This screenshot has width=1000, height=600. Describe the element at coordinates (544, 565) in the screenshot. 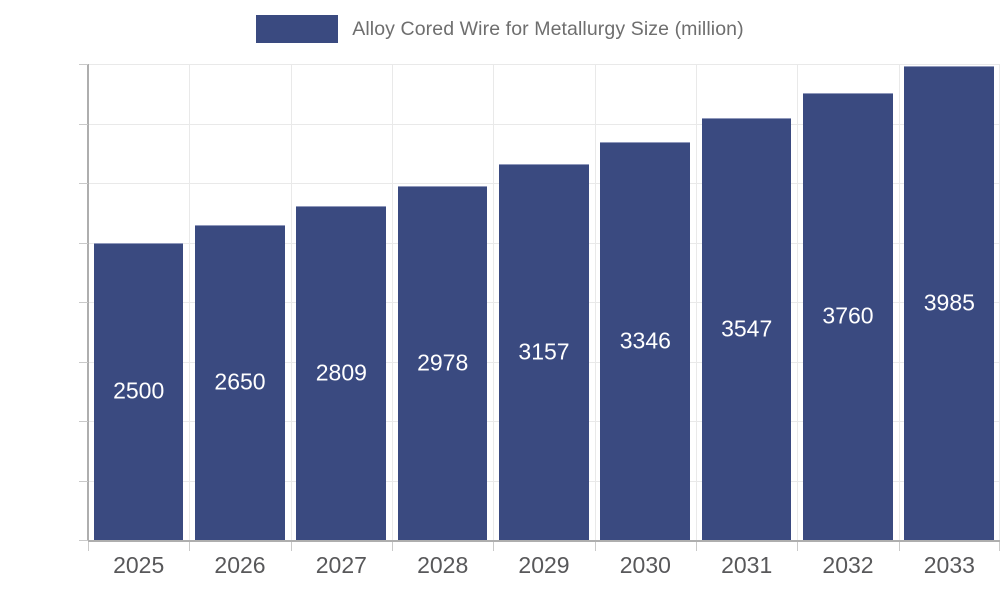

I see `x-tick-label: 2029` at that location.